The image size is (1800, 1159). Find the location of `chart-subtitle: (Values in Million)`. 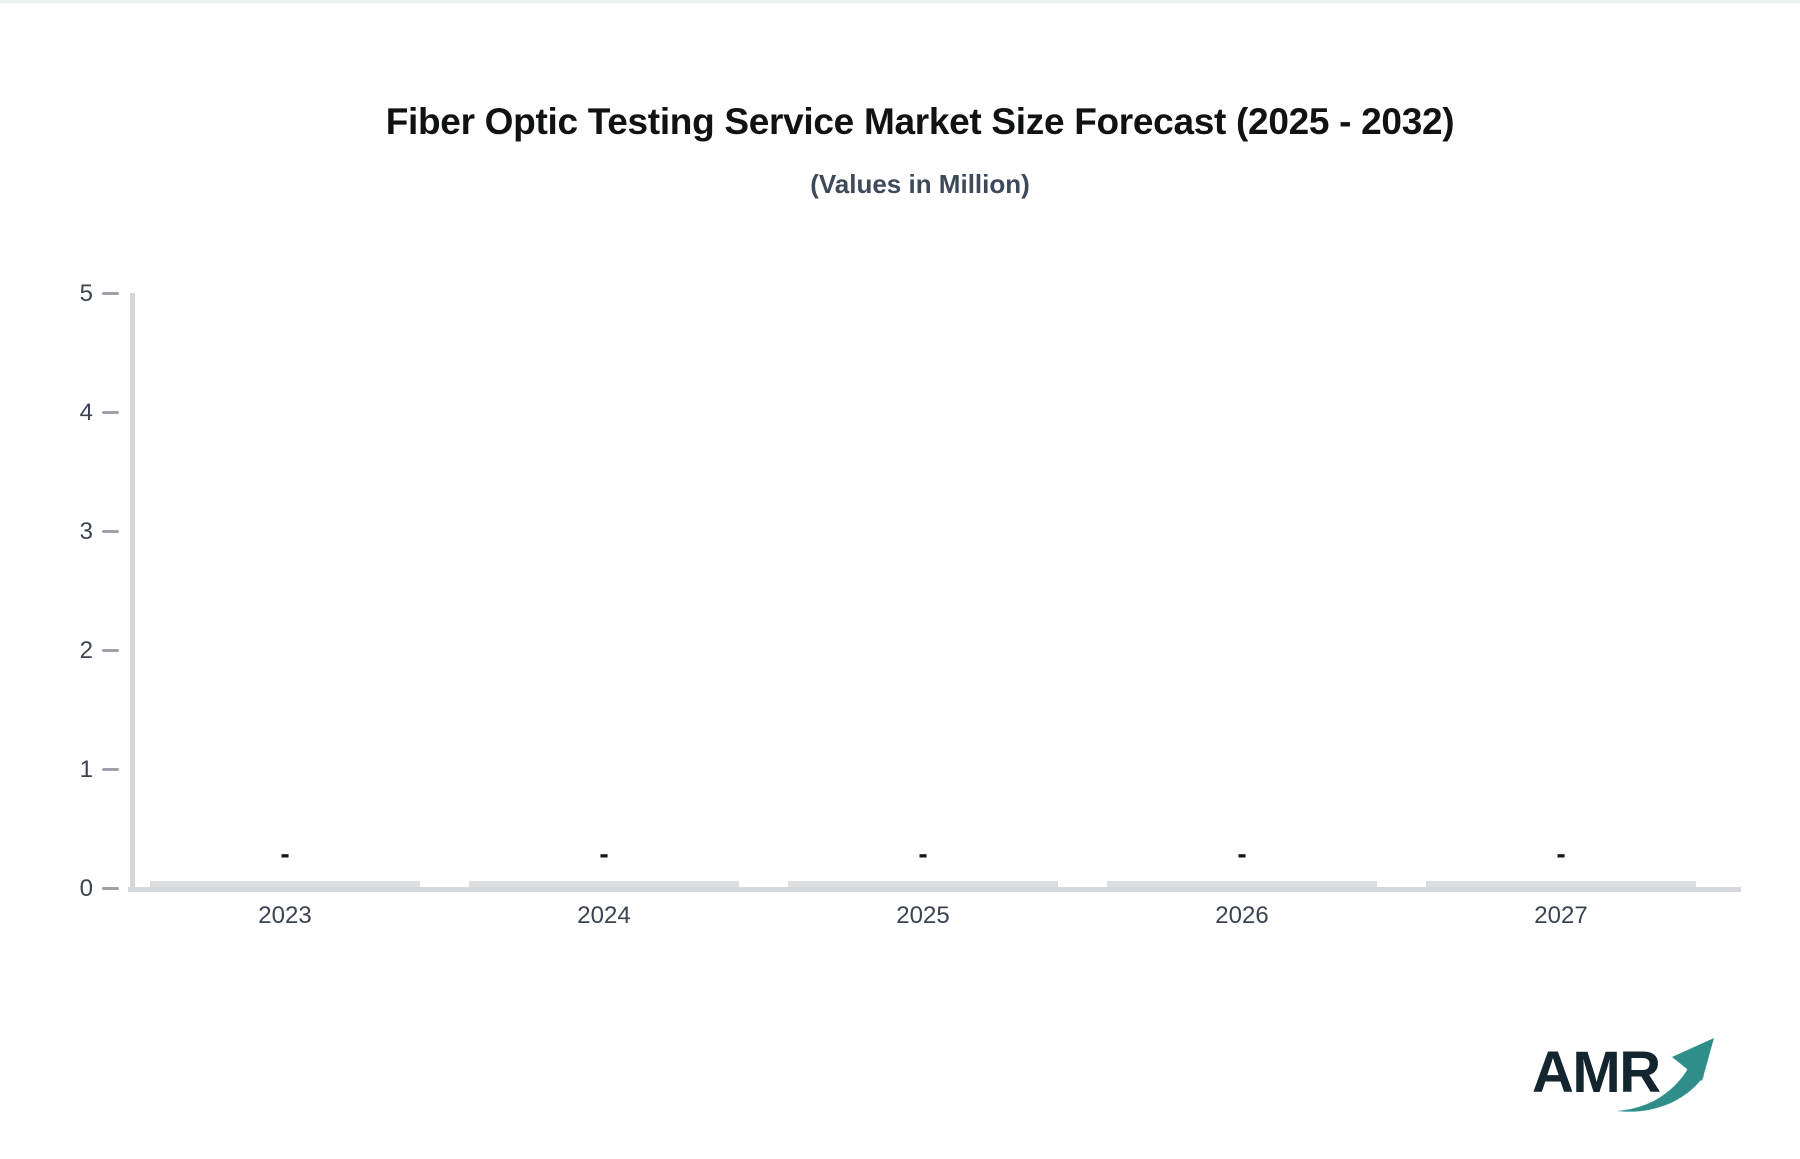

chart-subtitle: (Values in Million) is located at coordinates (920, 184).